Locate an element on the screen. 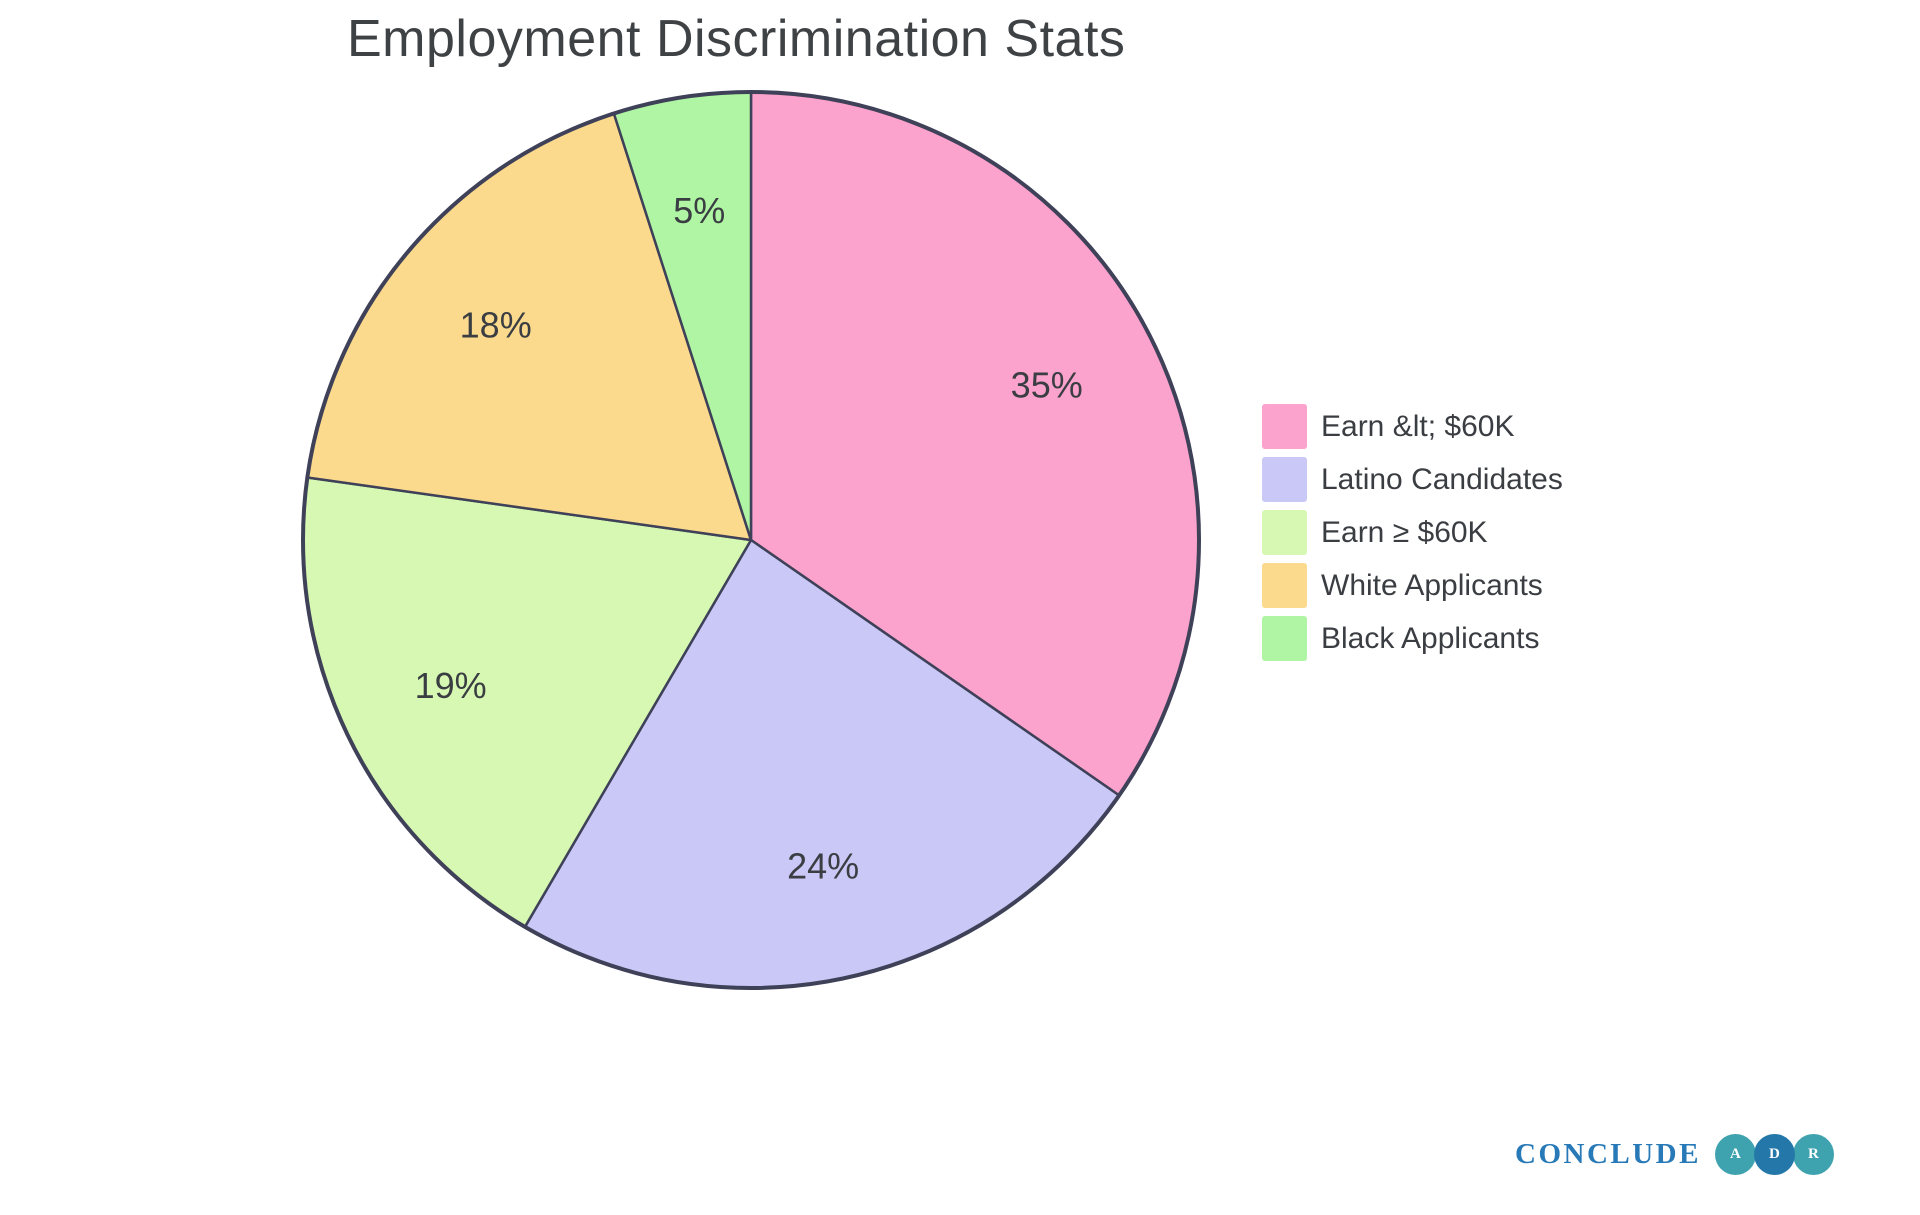  legend-item: Earn &lt; $60K is located at coordinates (1412, 426).